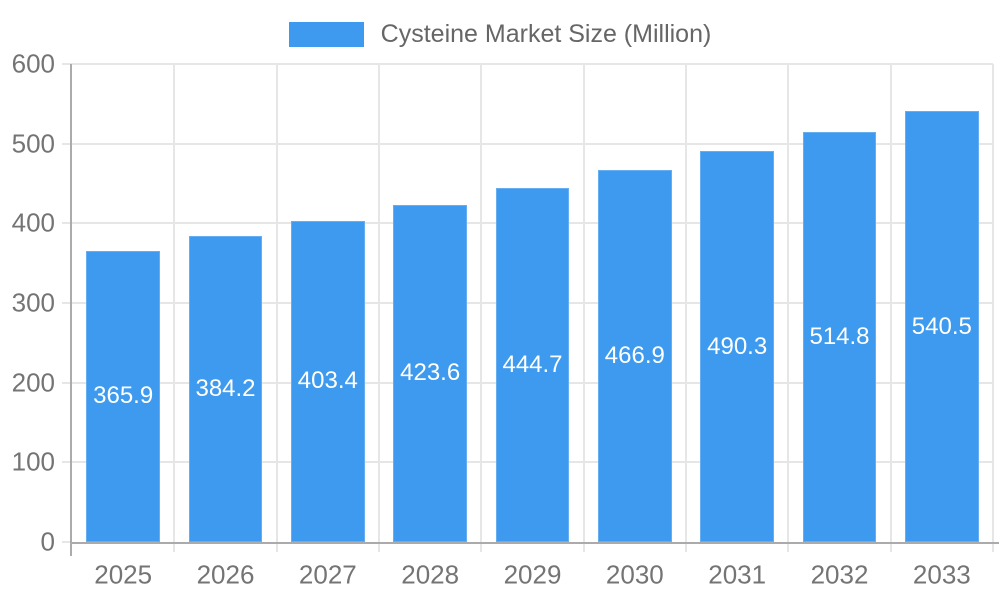  What do you see at coordinates (839, 574) in the screenshot?
I see `x-tick-label: 2032` at bounding box center [839, 574].